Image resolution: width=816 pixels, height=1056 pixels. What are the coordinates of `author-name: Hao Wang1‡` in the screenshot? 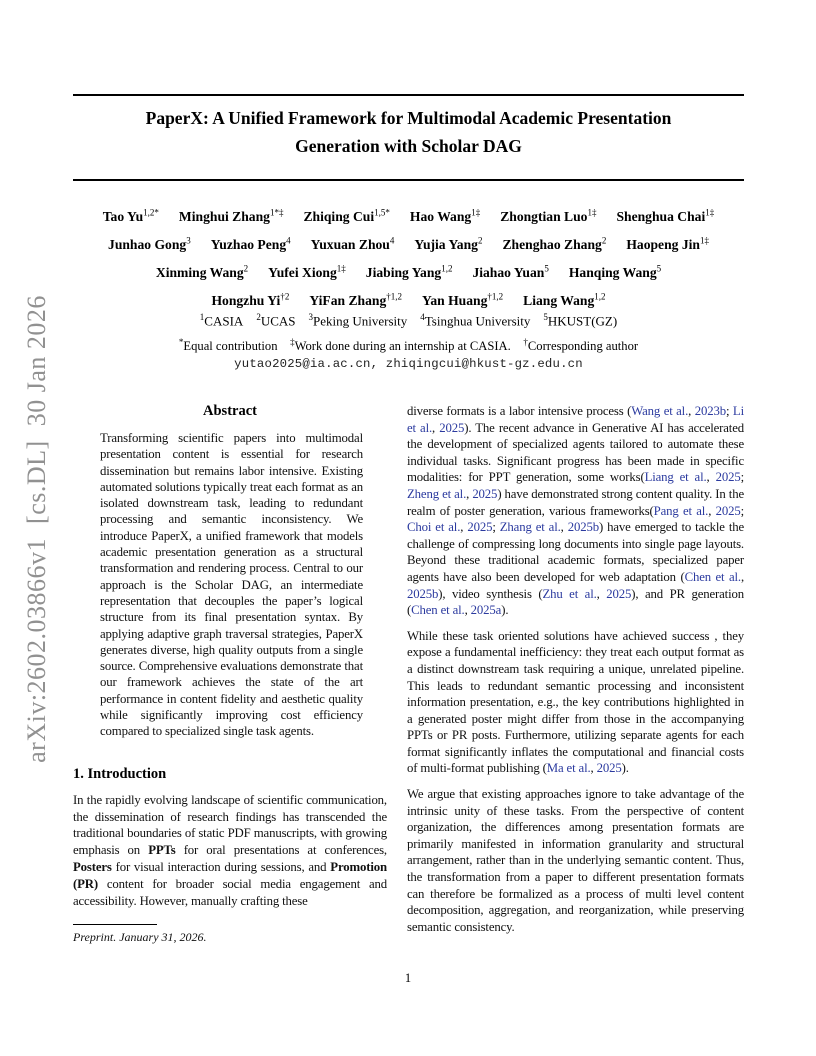 It's located at (445, 215).